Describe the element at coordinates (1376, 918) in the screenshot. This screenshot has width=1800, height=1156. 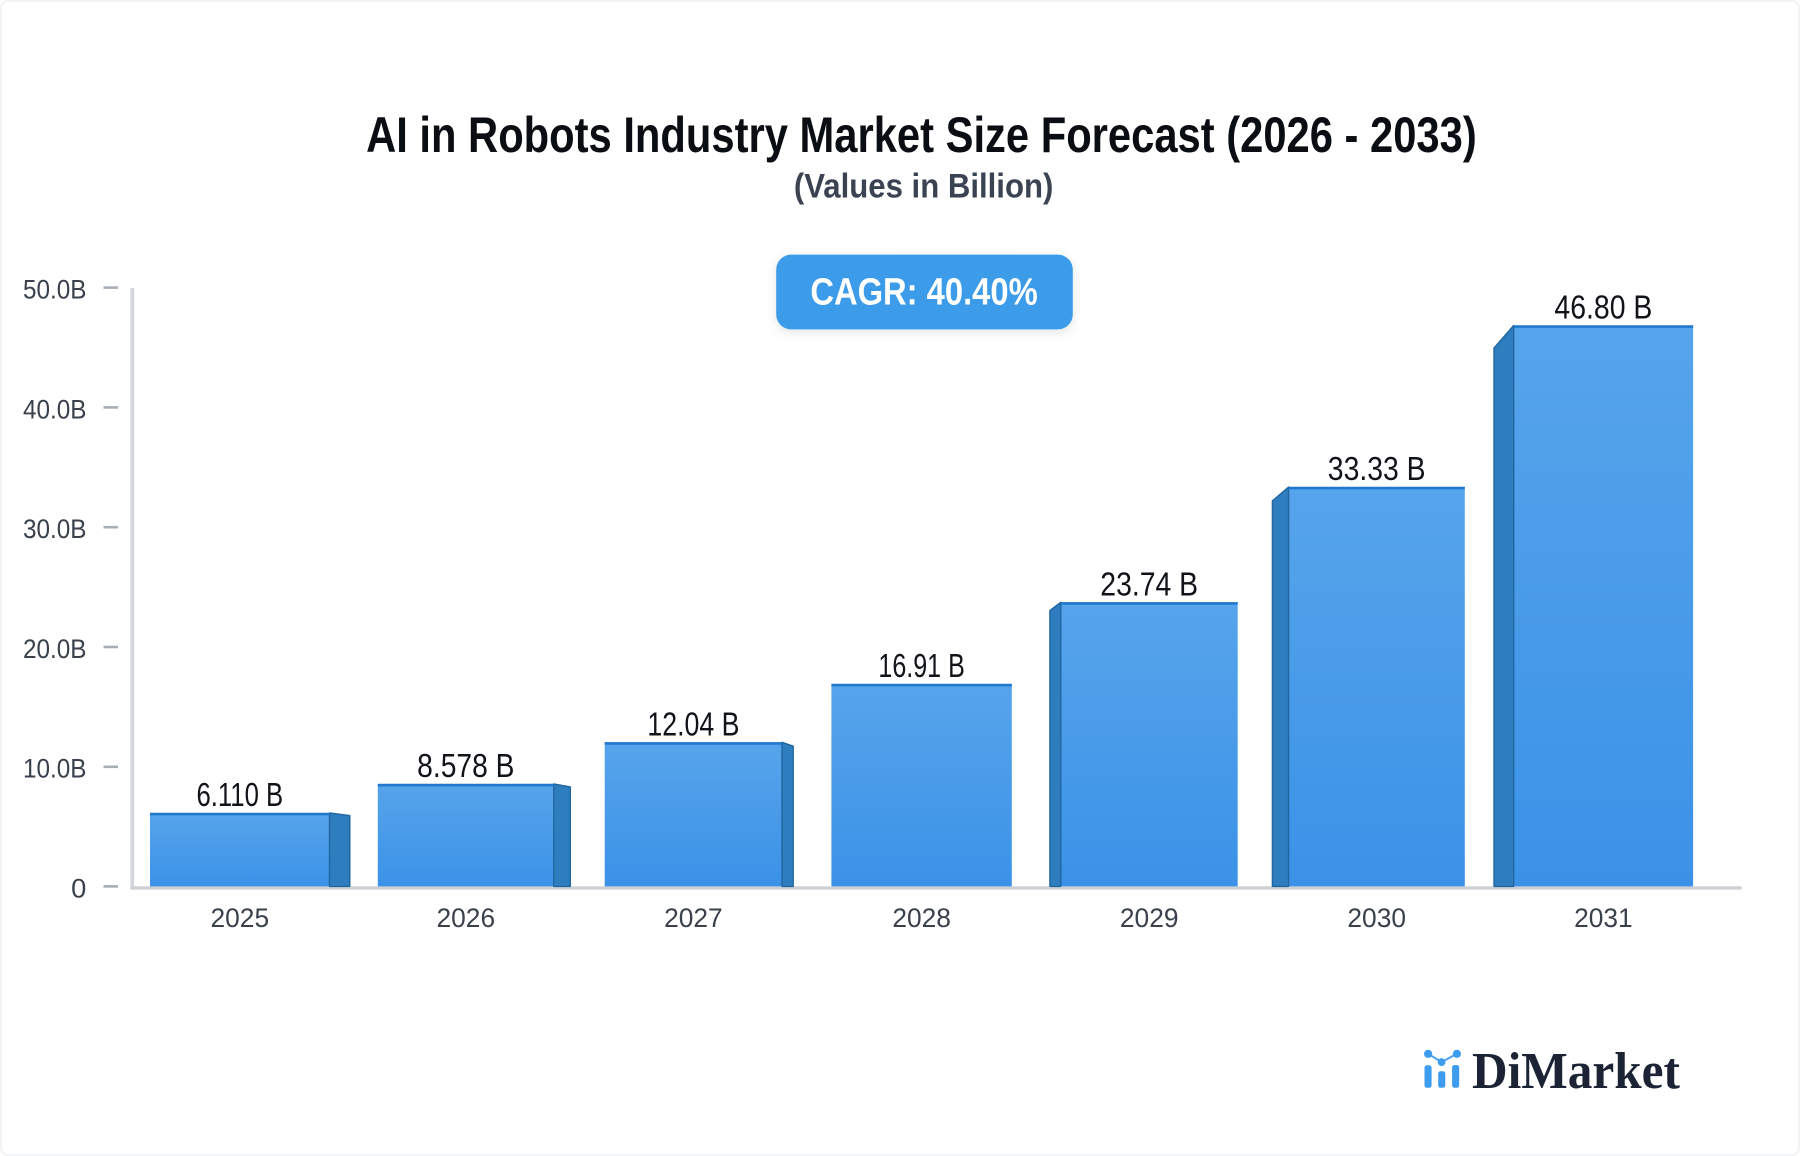
I see `svg-text: 2030` at that location.